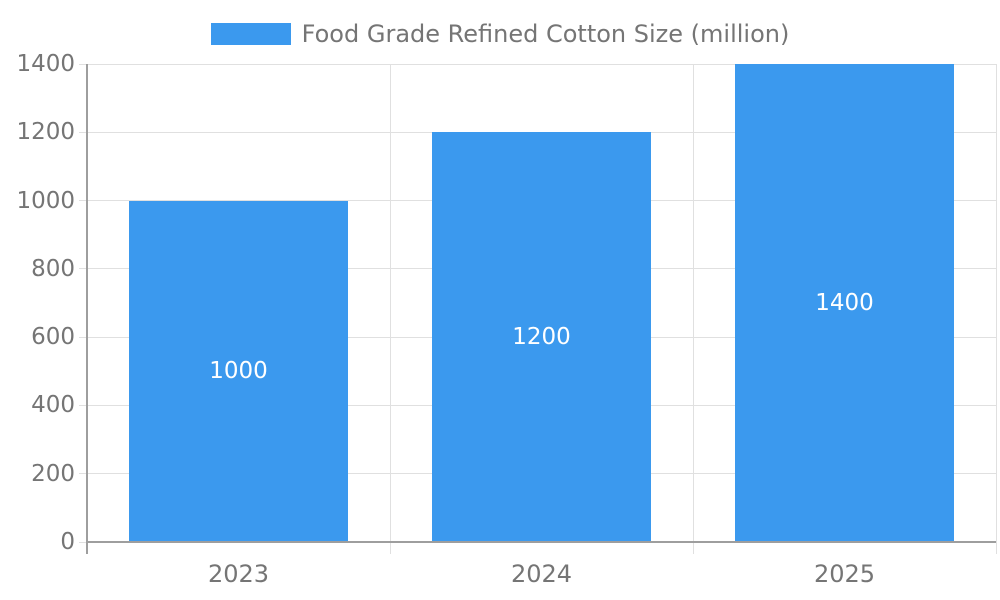  I want to click on y-tick-label: 400, so click(53, 405).